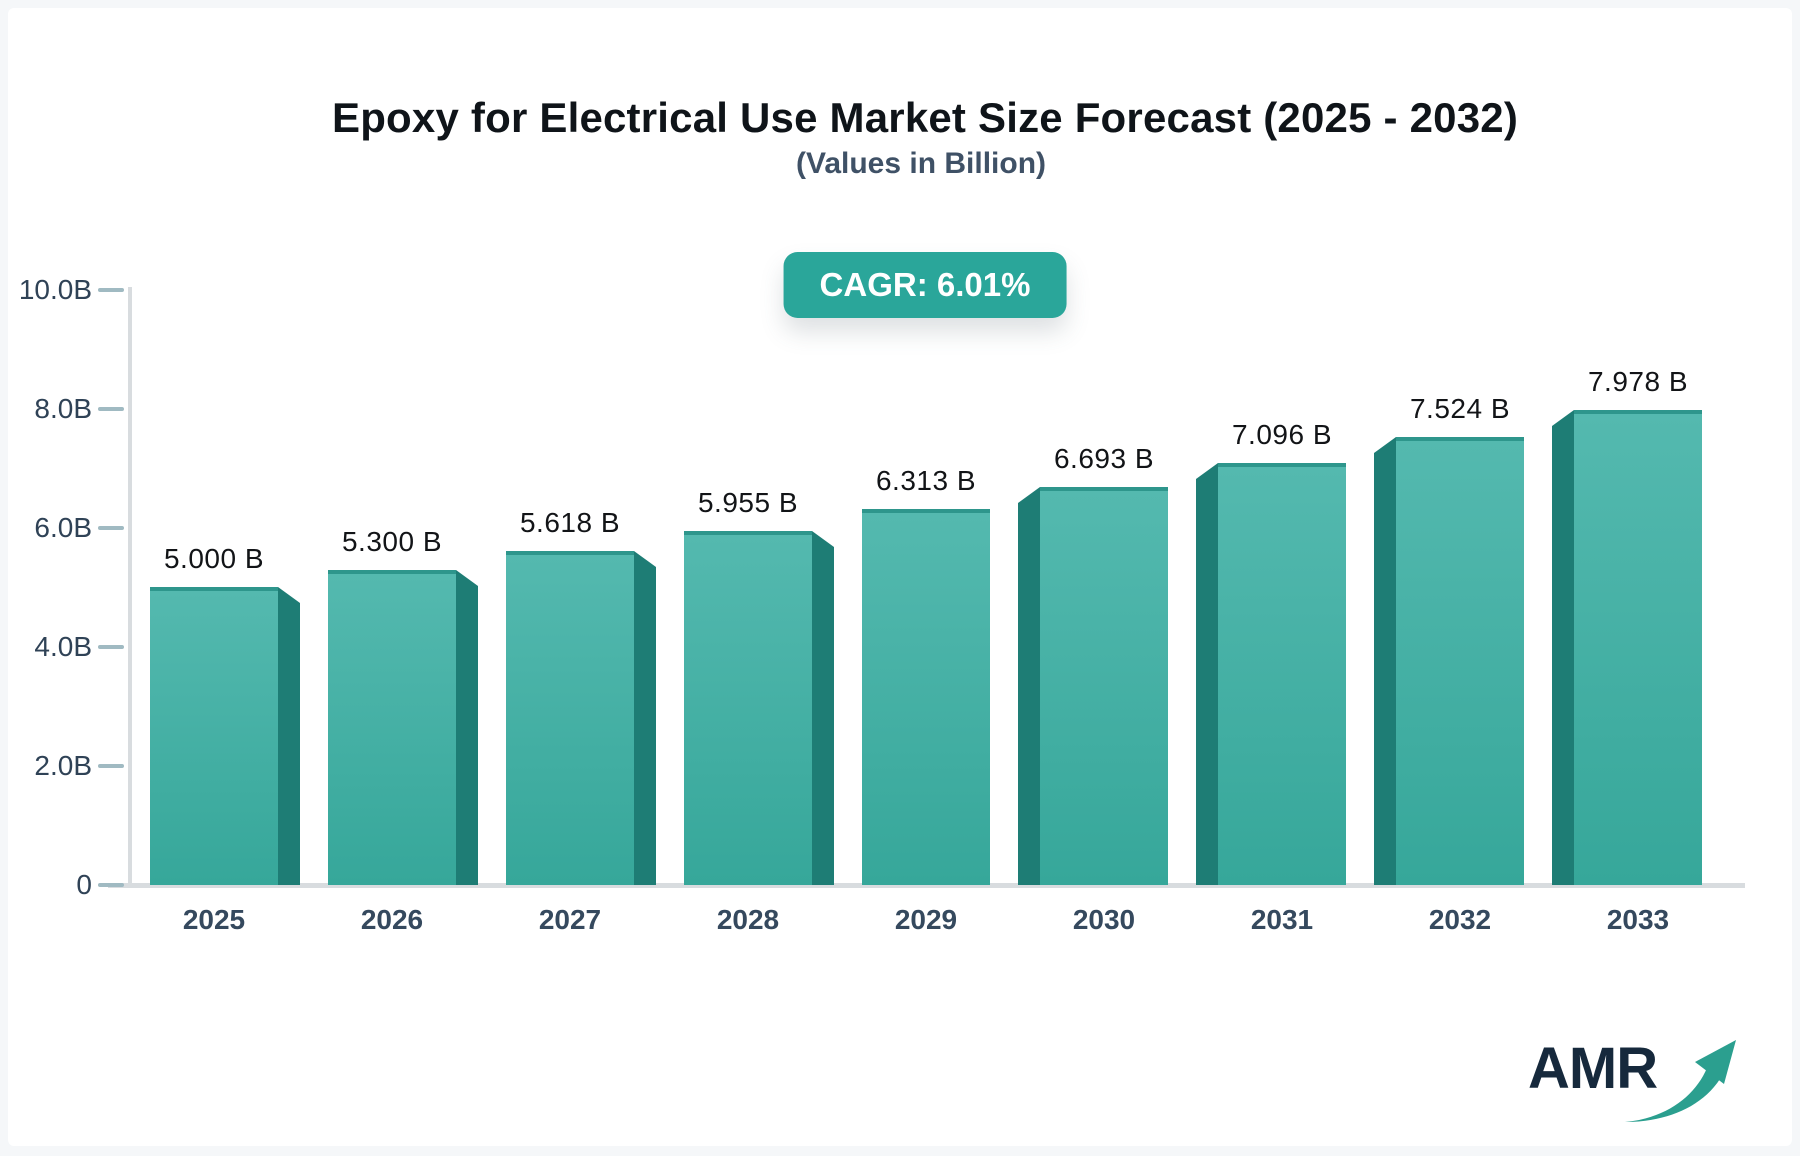 The width and height of the screenshot is (1800, 1156). What do you see at coordinates (926, 919) in the screenshot?
I see `x-axis-label: 2029` at bounding box center [926, 919].